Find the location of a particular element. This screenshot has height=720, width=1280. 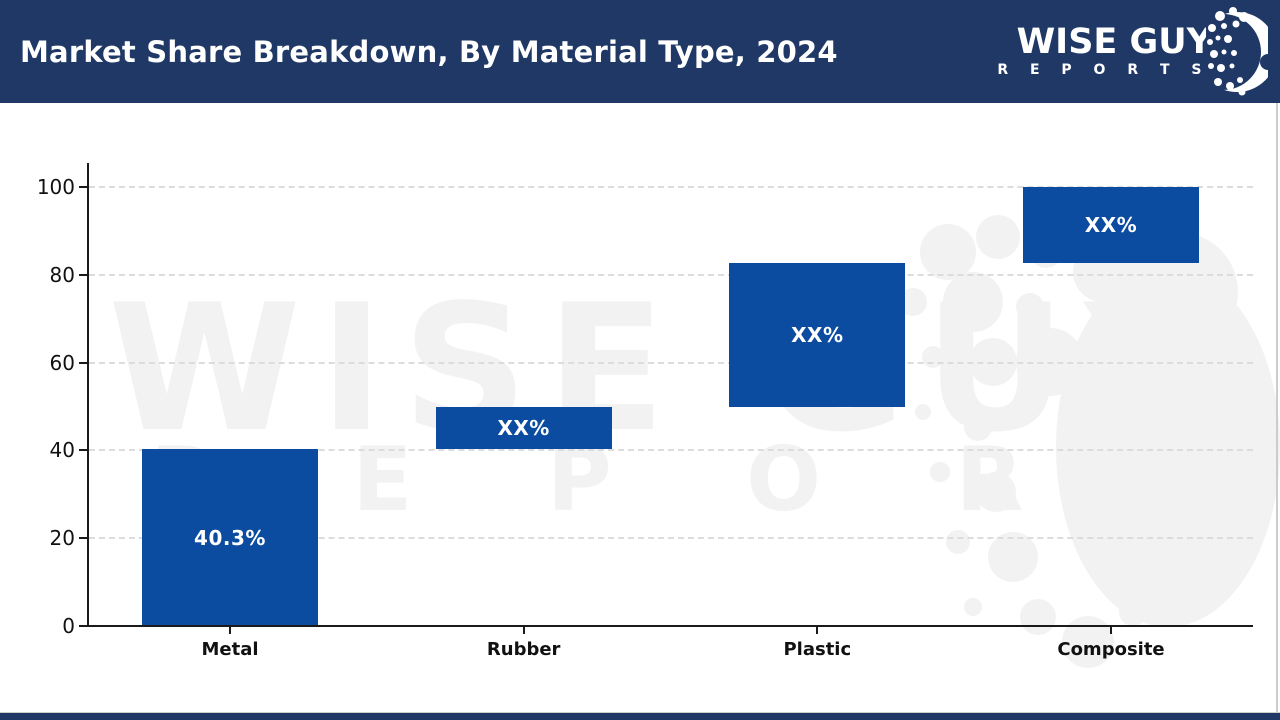

y-axis-spine is located at coordinates (88, 395).